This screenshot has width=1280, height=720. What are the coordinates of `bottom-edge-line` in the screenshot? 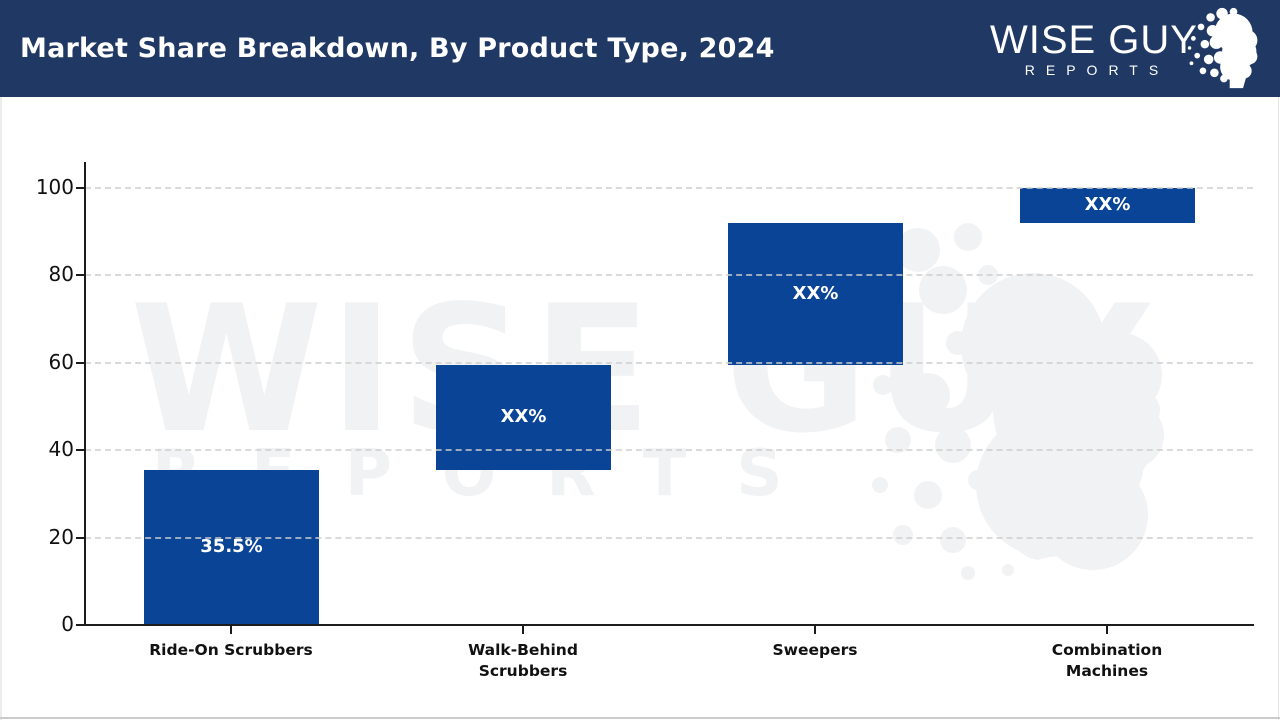 It's located at (640, 718).